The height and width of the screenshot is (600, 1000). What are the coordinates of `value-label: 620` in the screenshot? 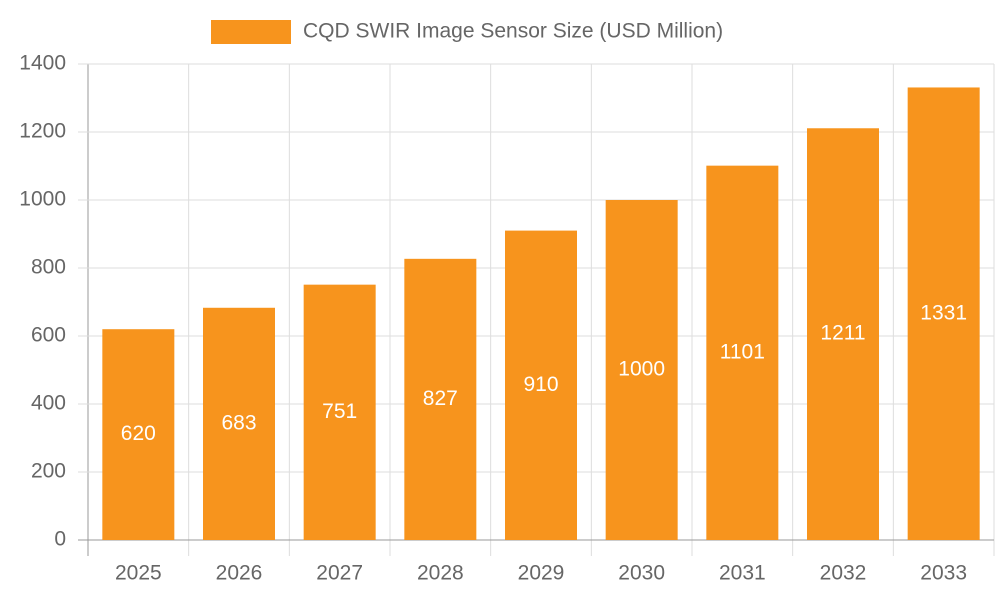 It's located at (138, 433).